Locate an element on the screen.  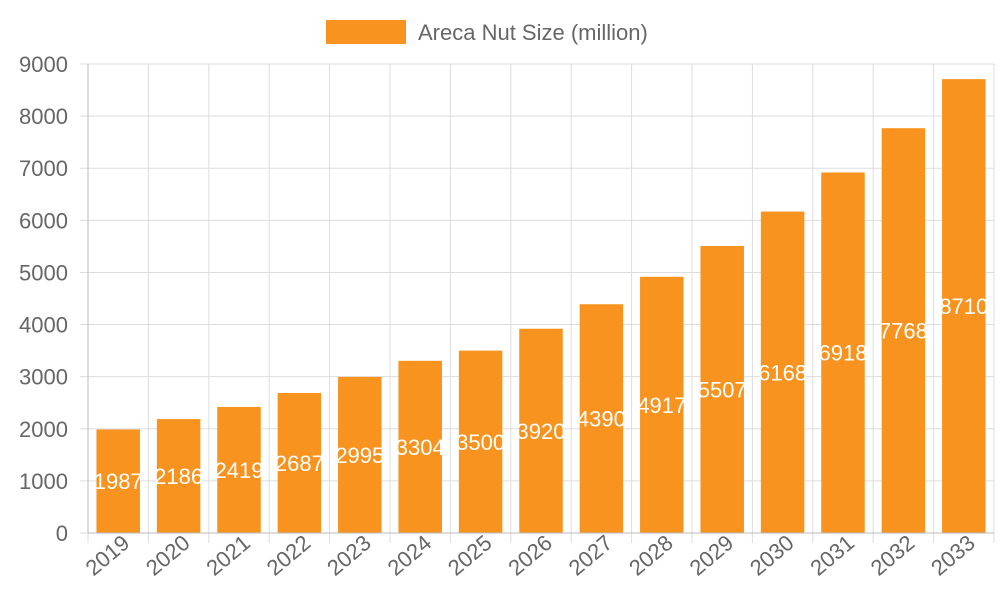
bar-2026 is located at coordinates (541, 430).